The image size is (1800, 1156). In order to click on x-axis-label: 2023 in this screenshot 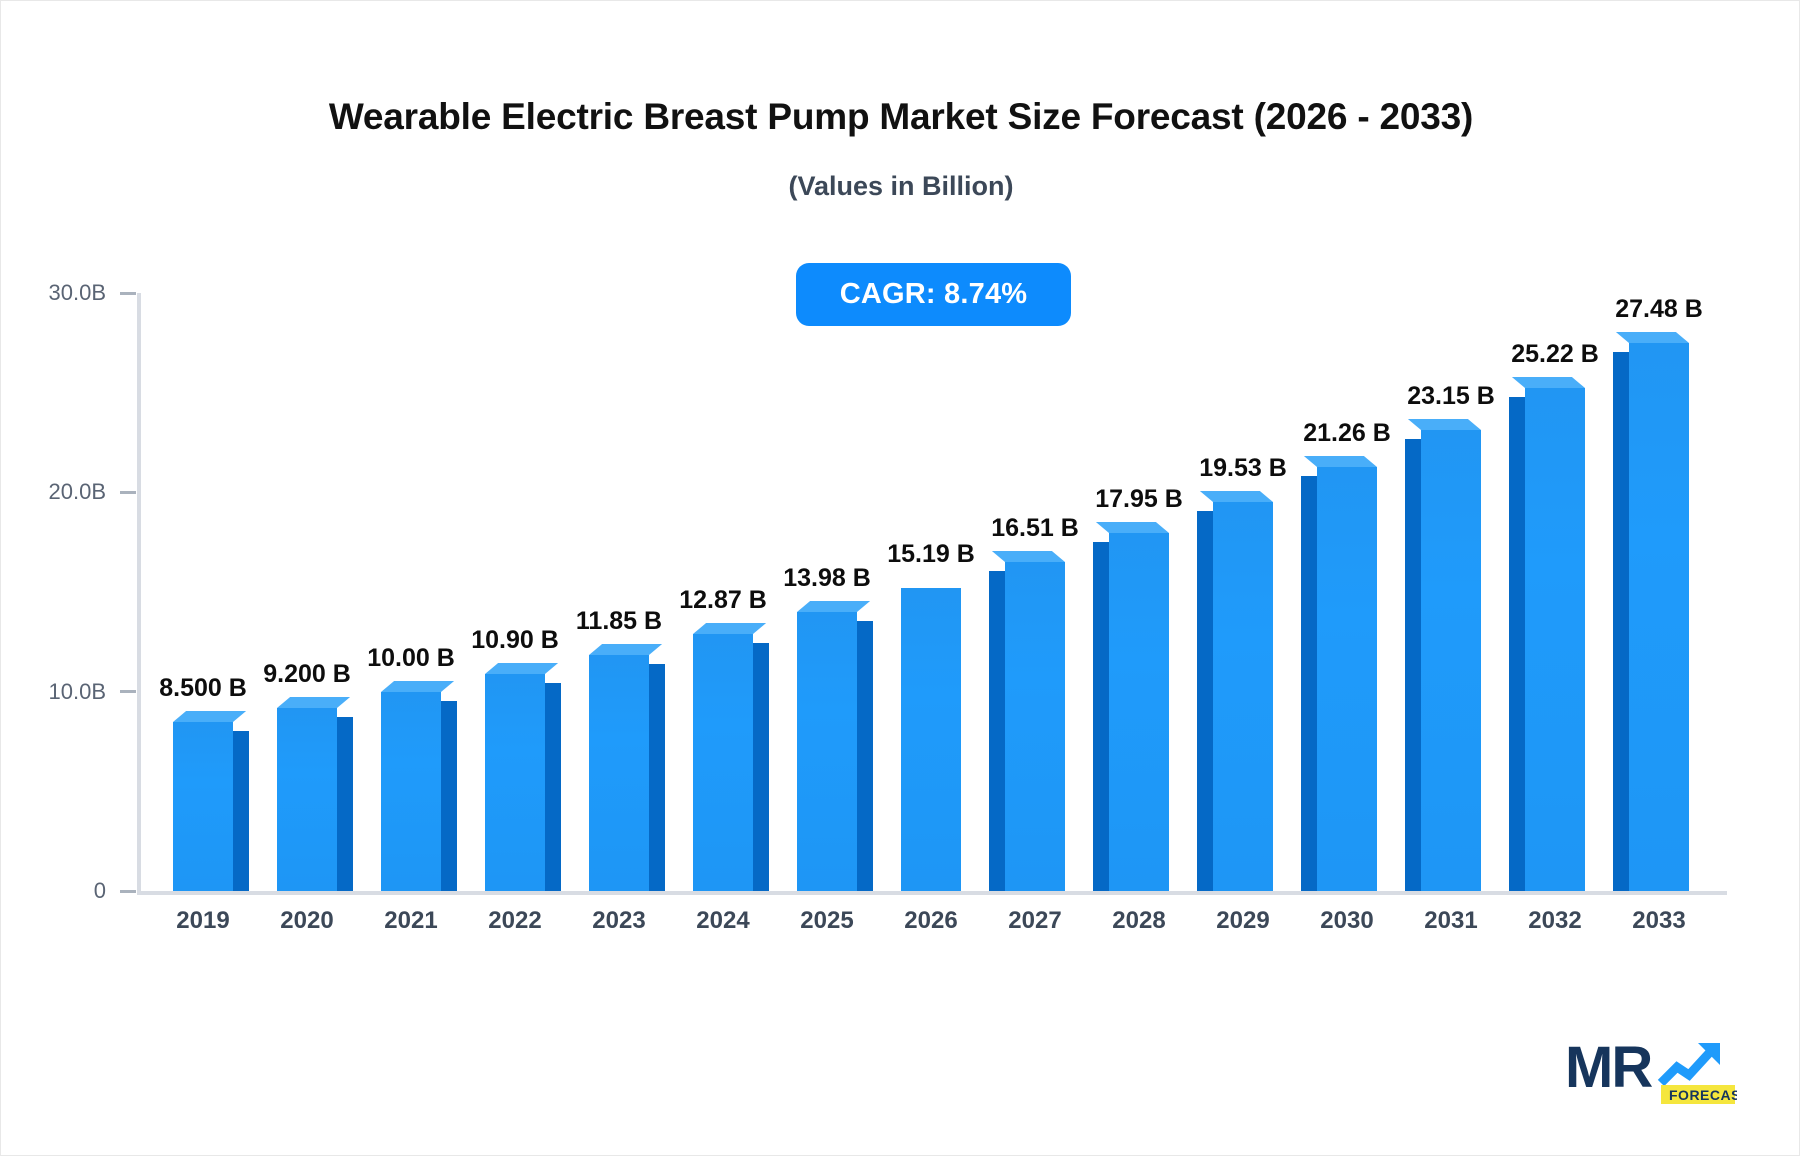, I will do `click(619, 920)`.